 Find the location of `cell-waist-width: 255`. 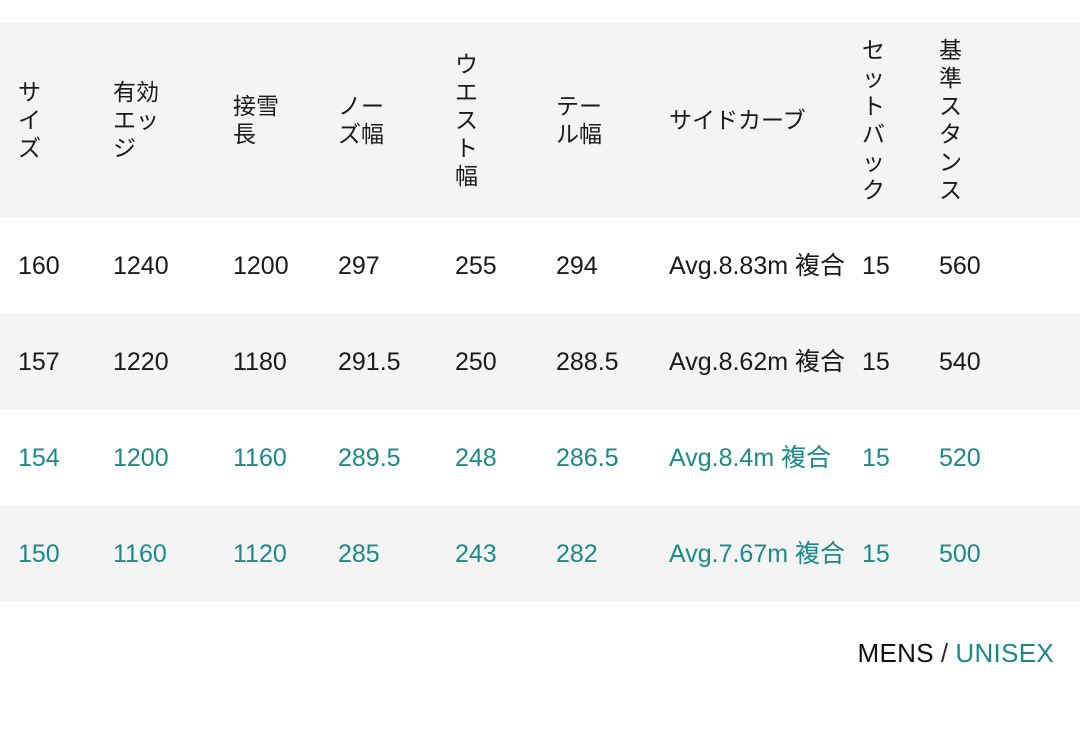

cell-waist-width: 255 is located at coordinates (476, 265).